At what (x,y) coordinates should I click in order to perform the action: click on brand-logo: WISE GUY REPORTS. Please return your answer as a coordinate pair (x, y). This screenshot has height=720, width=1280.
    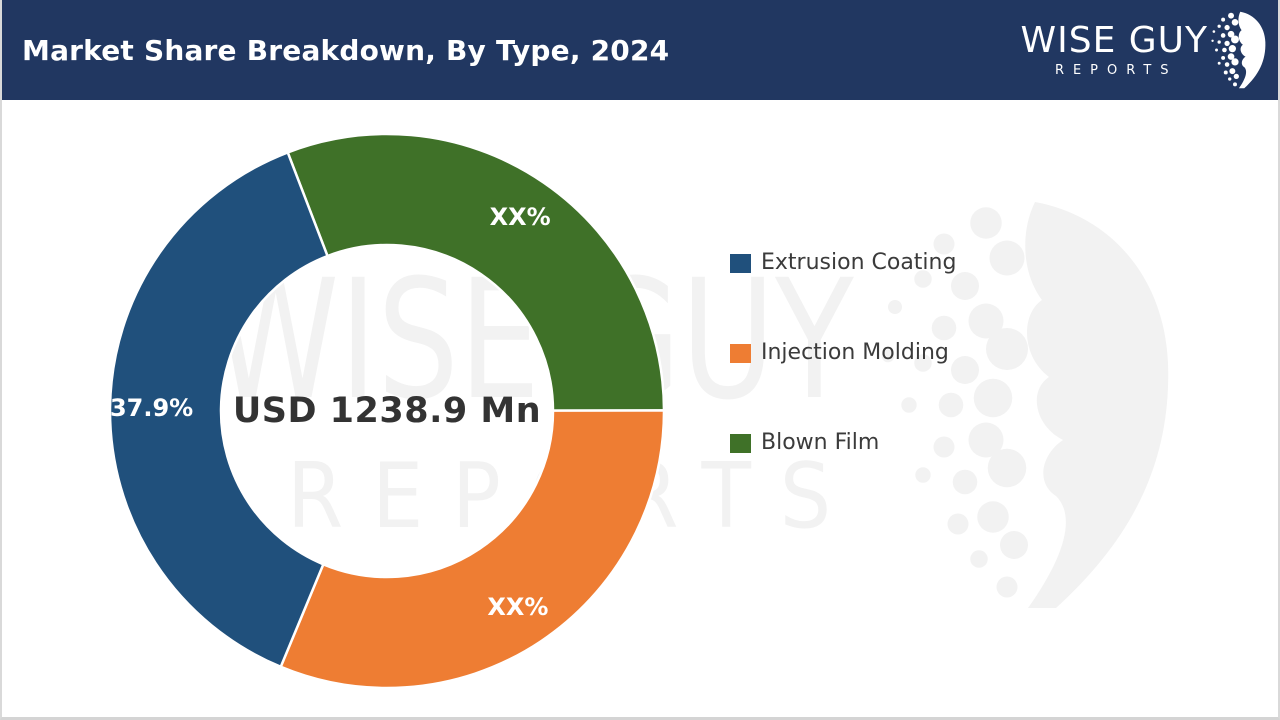
    Looking at the image, I should click on (1145, 50).